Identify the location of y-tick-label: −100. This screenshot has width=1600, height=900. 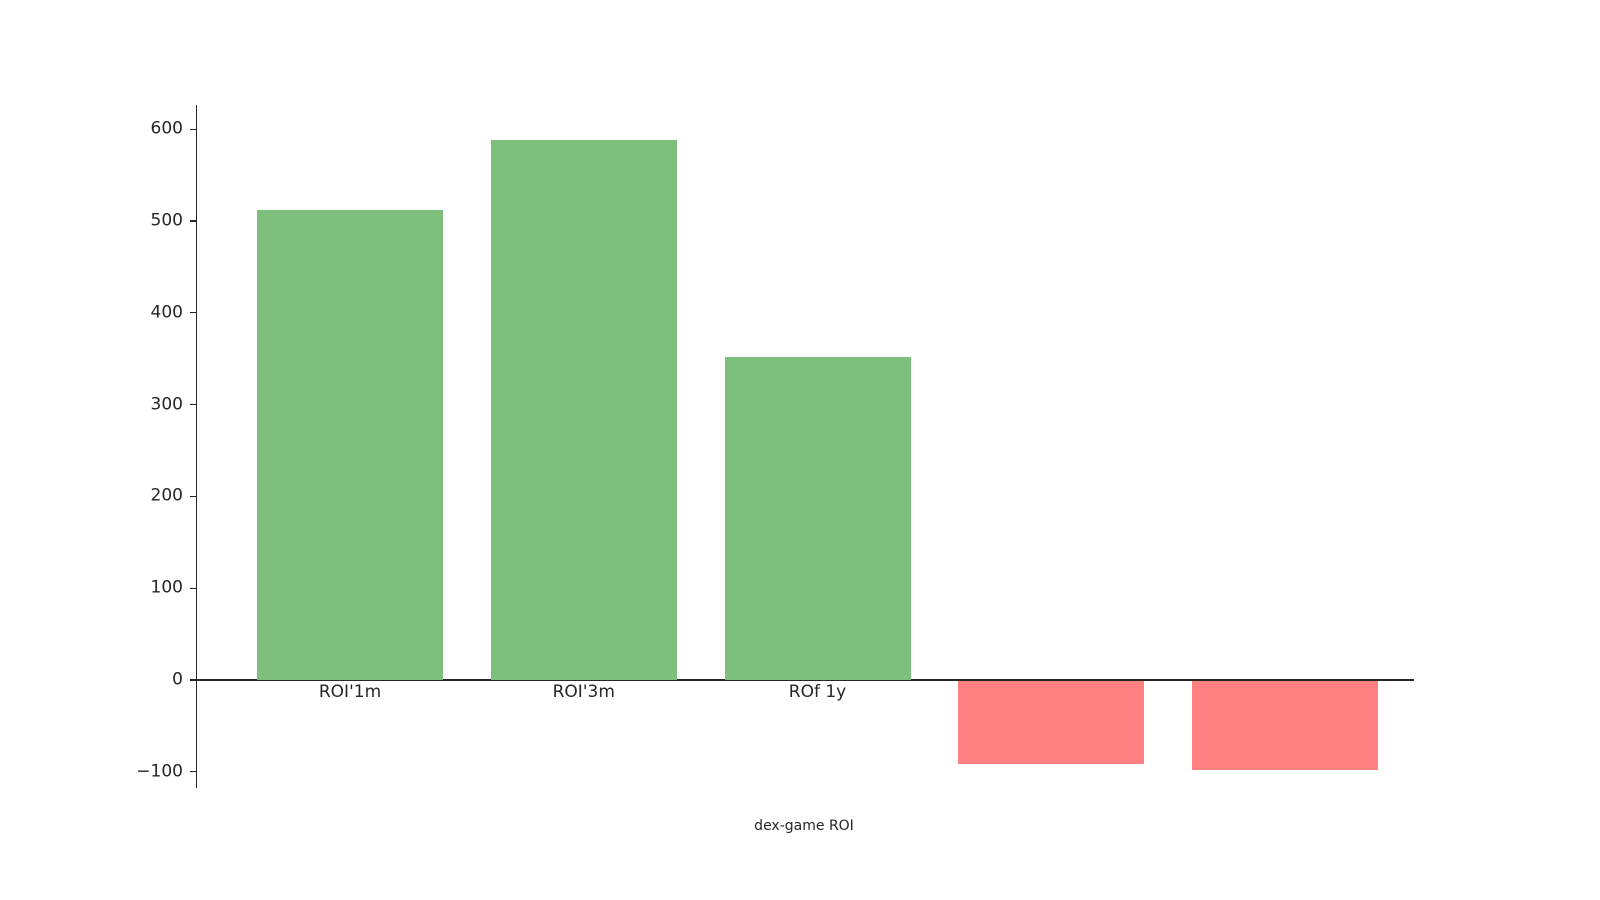
(159, 771).